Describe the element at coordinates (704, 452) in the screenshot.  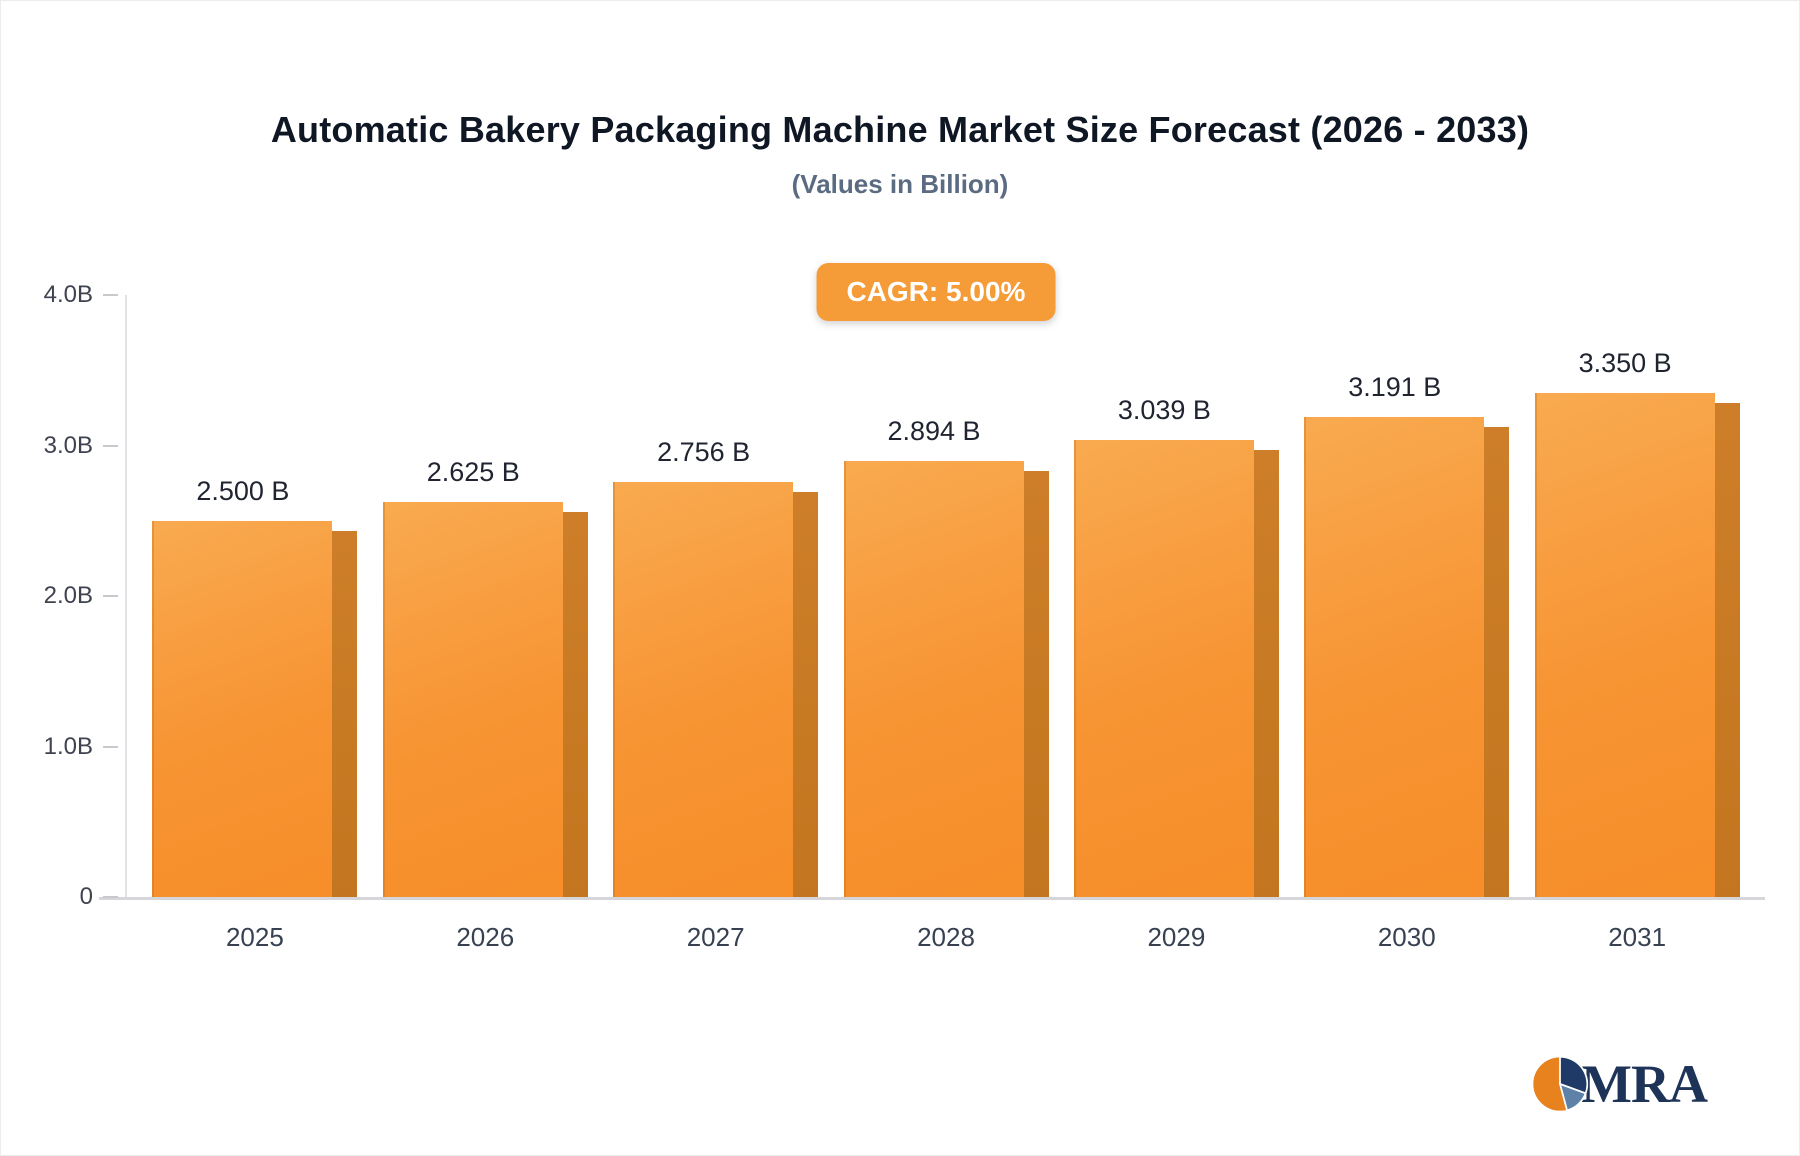
I see `bar-value-label: 2.756 B` at that location.